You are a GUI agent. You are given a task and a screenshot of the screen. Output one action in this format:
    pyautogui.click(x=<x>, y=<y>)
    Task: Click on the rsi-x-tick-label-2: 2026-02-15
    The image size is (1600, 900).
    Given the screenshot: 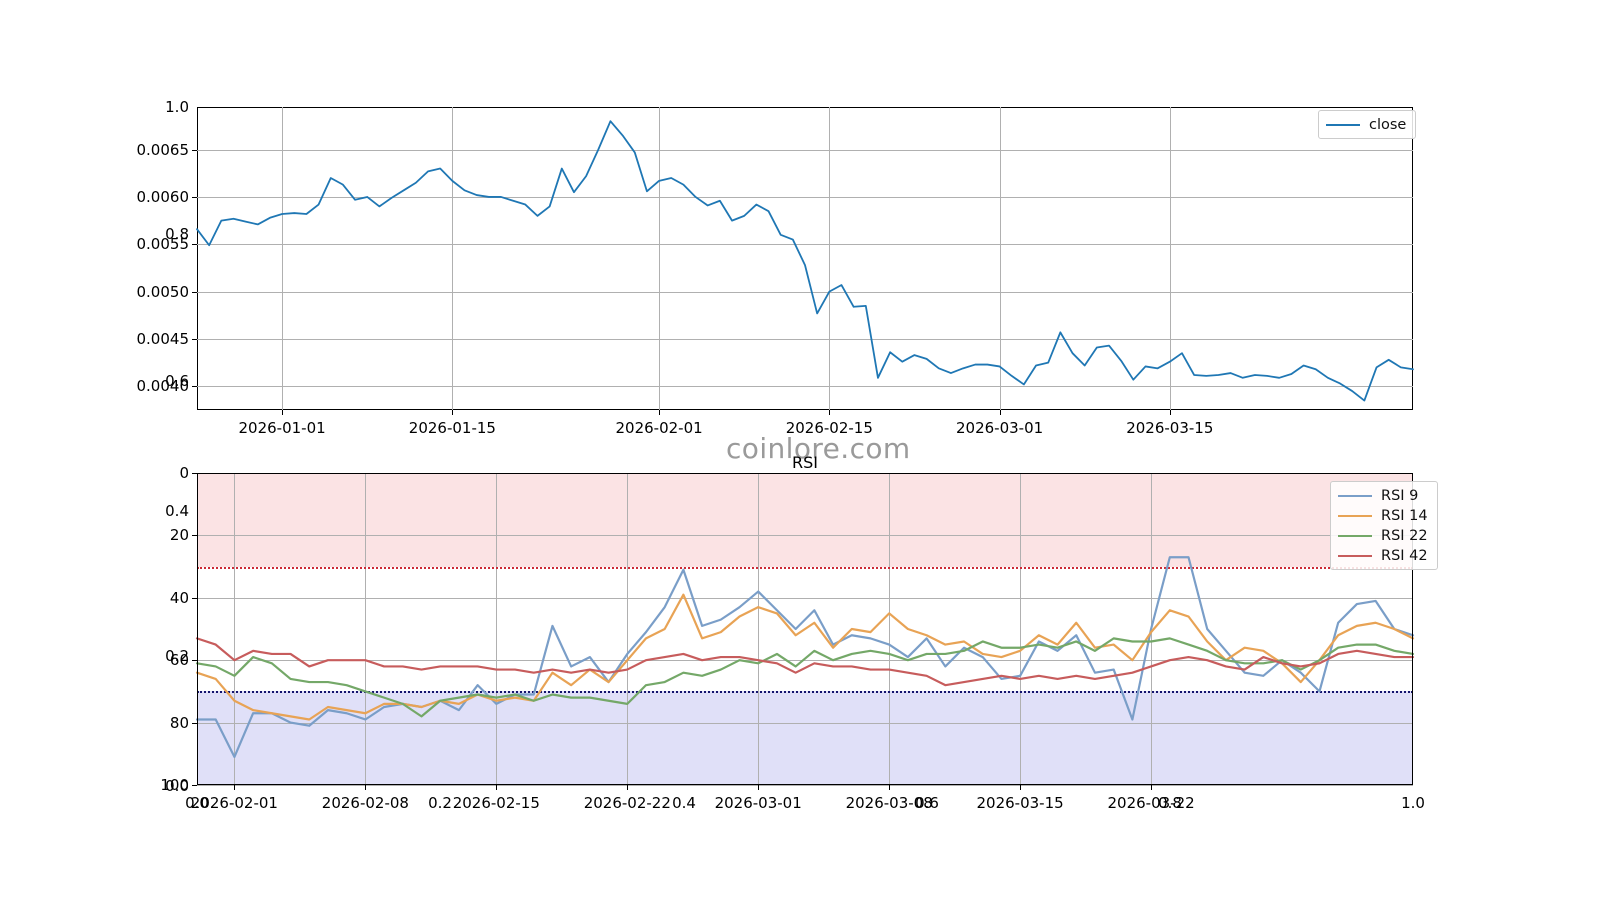 What is the action you would take?
    pyautogui.click(x=496, y=803)
    